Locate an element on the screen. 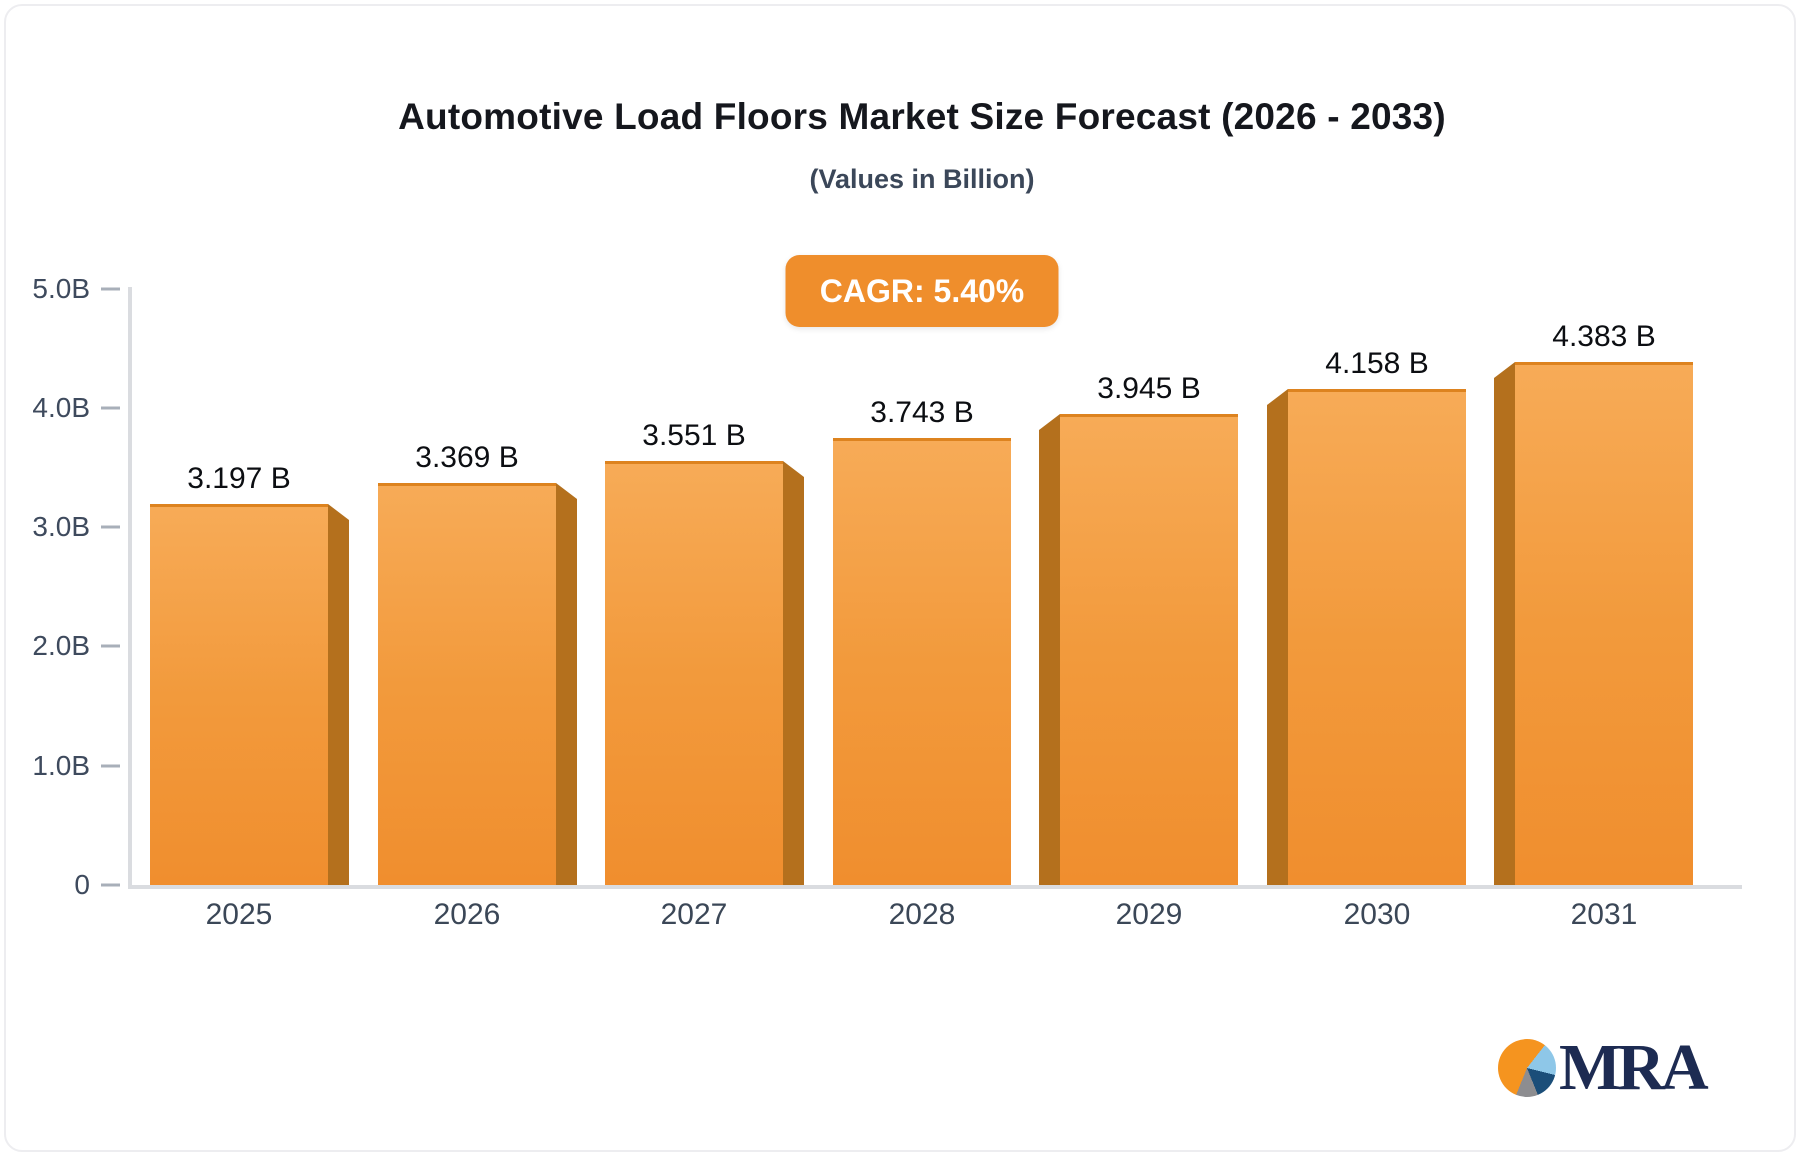 This screenshot has width=1800, height=1156. bar-side-2029 is located at coordinates (1049, 649).